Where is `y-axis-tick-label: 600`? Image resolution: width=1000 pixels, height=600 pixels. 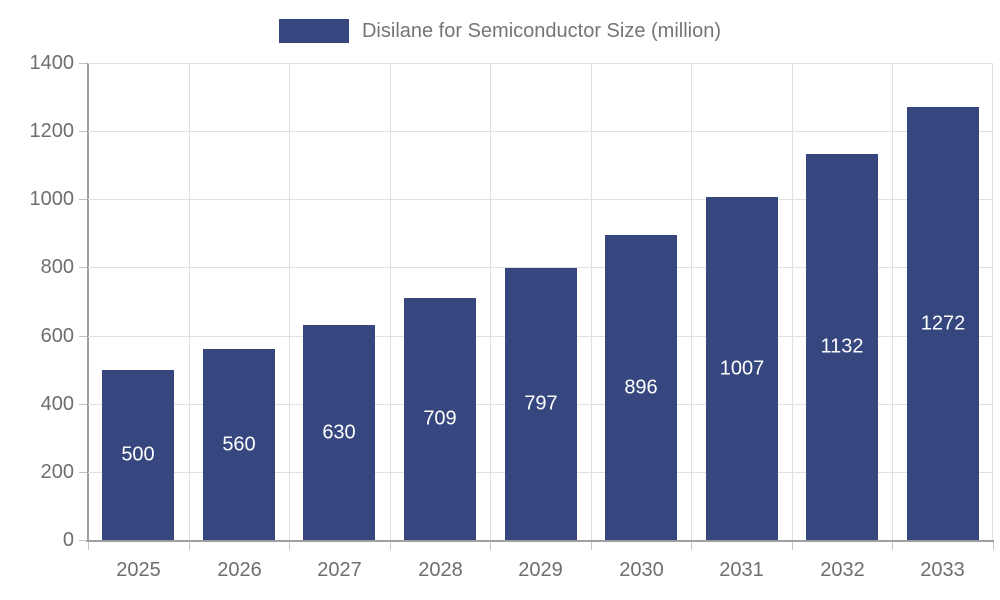 y-axis-tick-label: 600 is located at coordinates (57, 336).